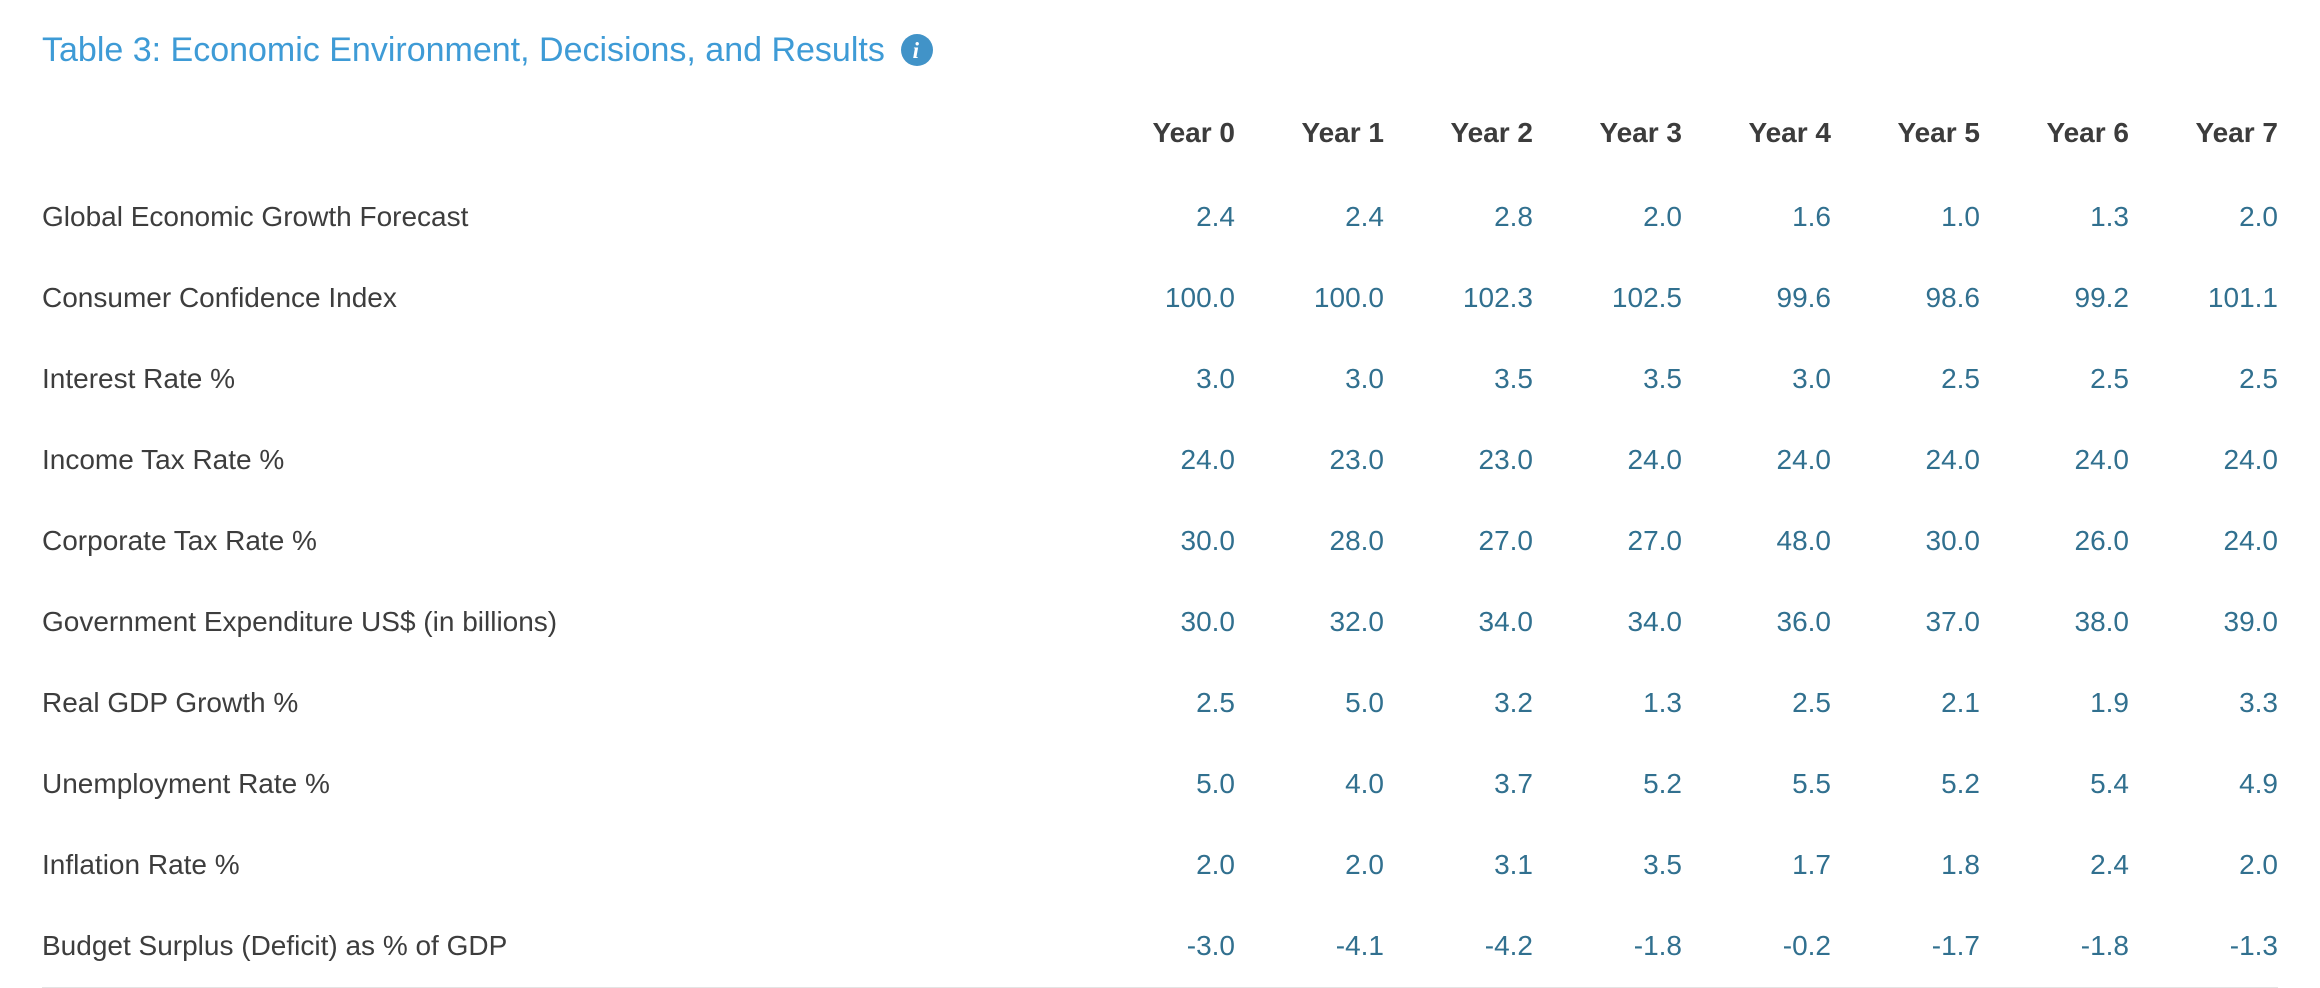 The height and width of the screenshot is (988, 2320). Describe the element at coordinates (219, 297) in the screenshot. I see `row-label: Consumer Confidence Index` at that location.